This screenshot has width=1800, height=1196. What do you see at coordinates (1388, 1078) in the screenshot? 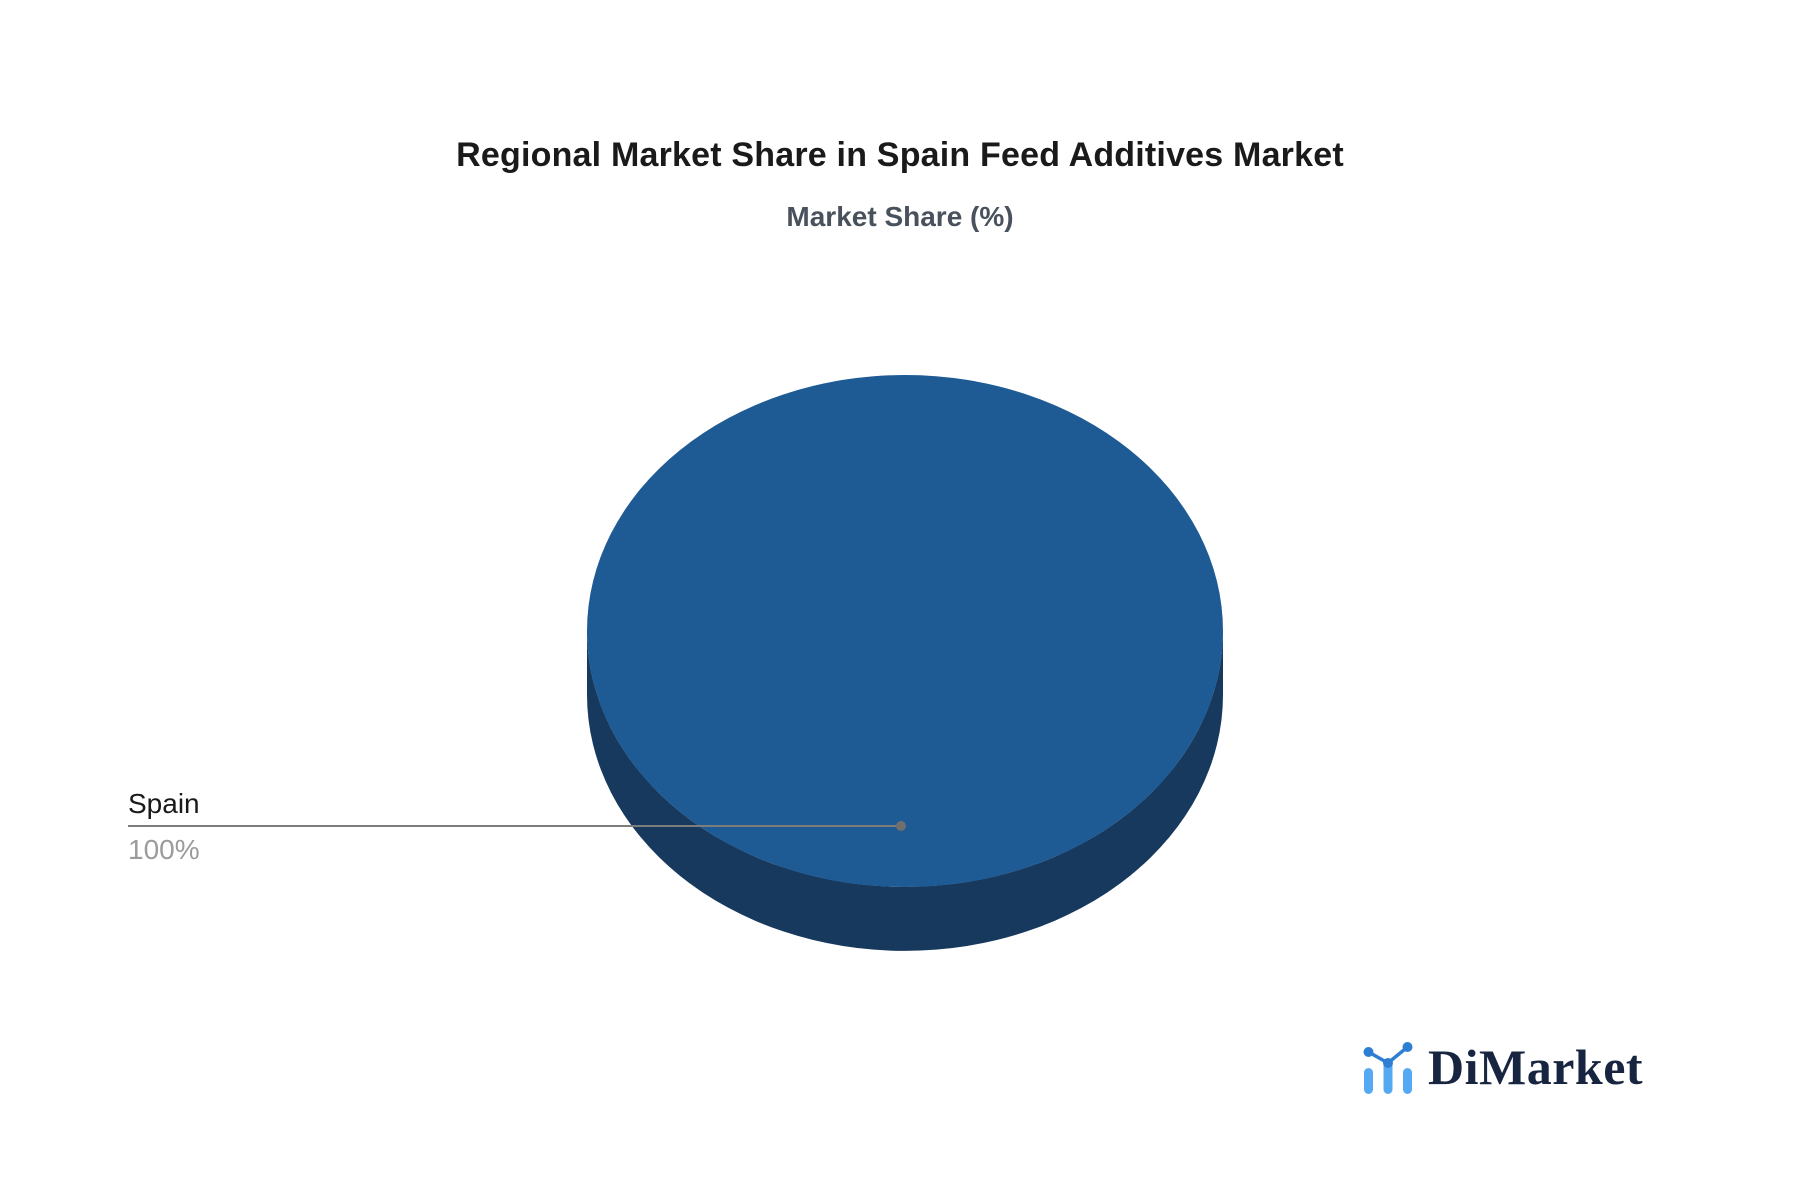
I see `logo-icon-bars` at bounding box center [1388, 1078].